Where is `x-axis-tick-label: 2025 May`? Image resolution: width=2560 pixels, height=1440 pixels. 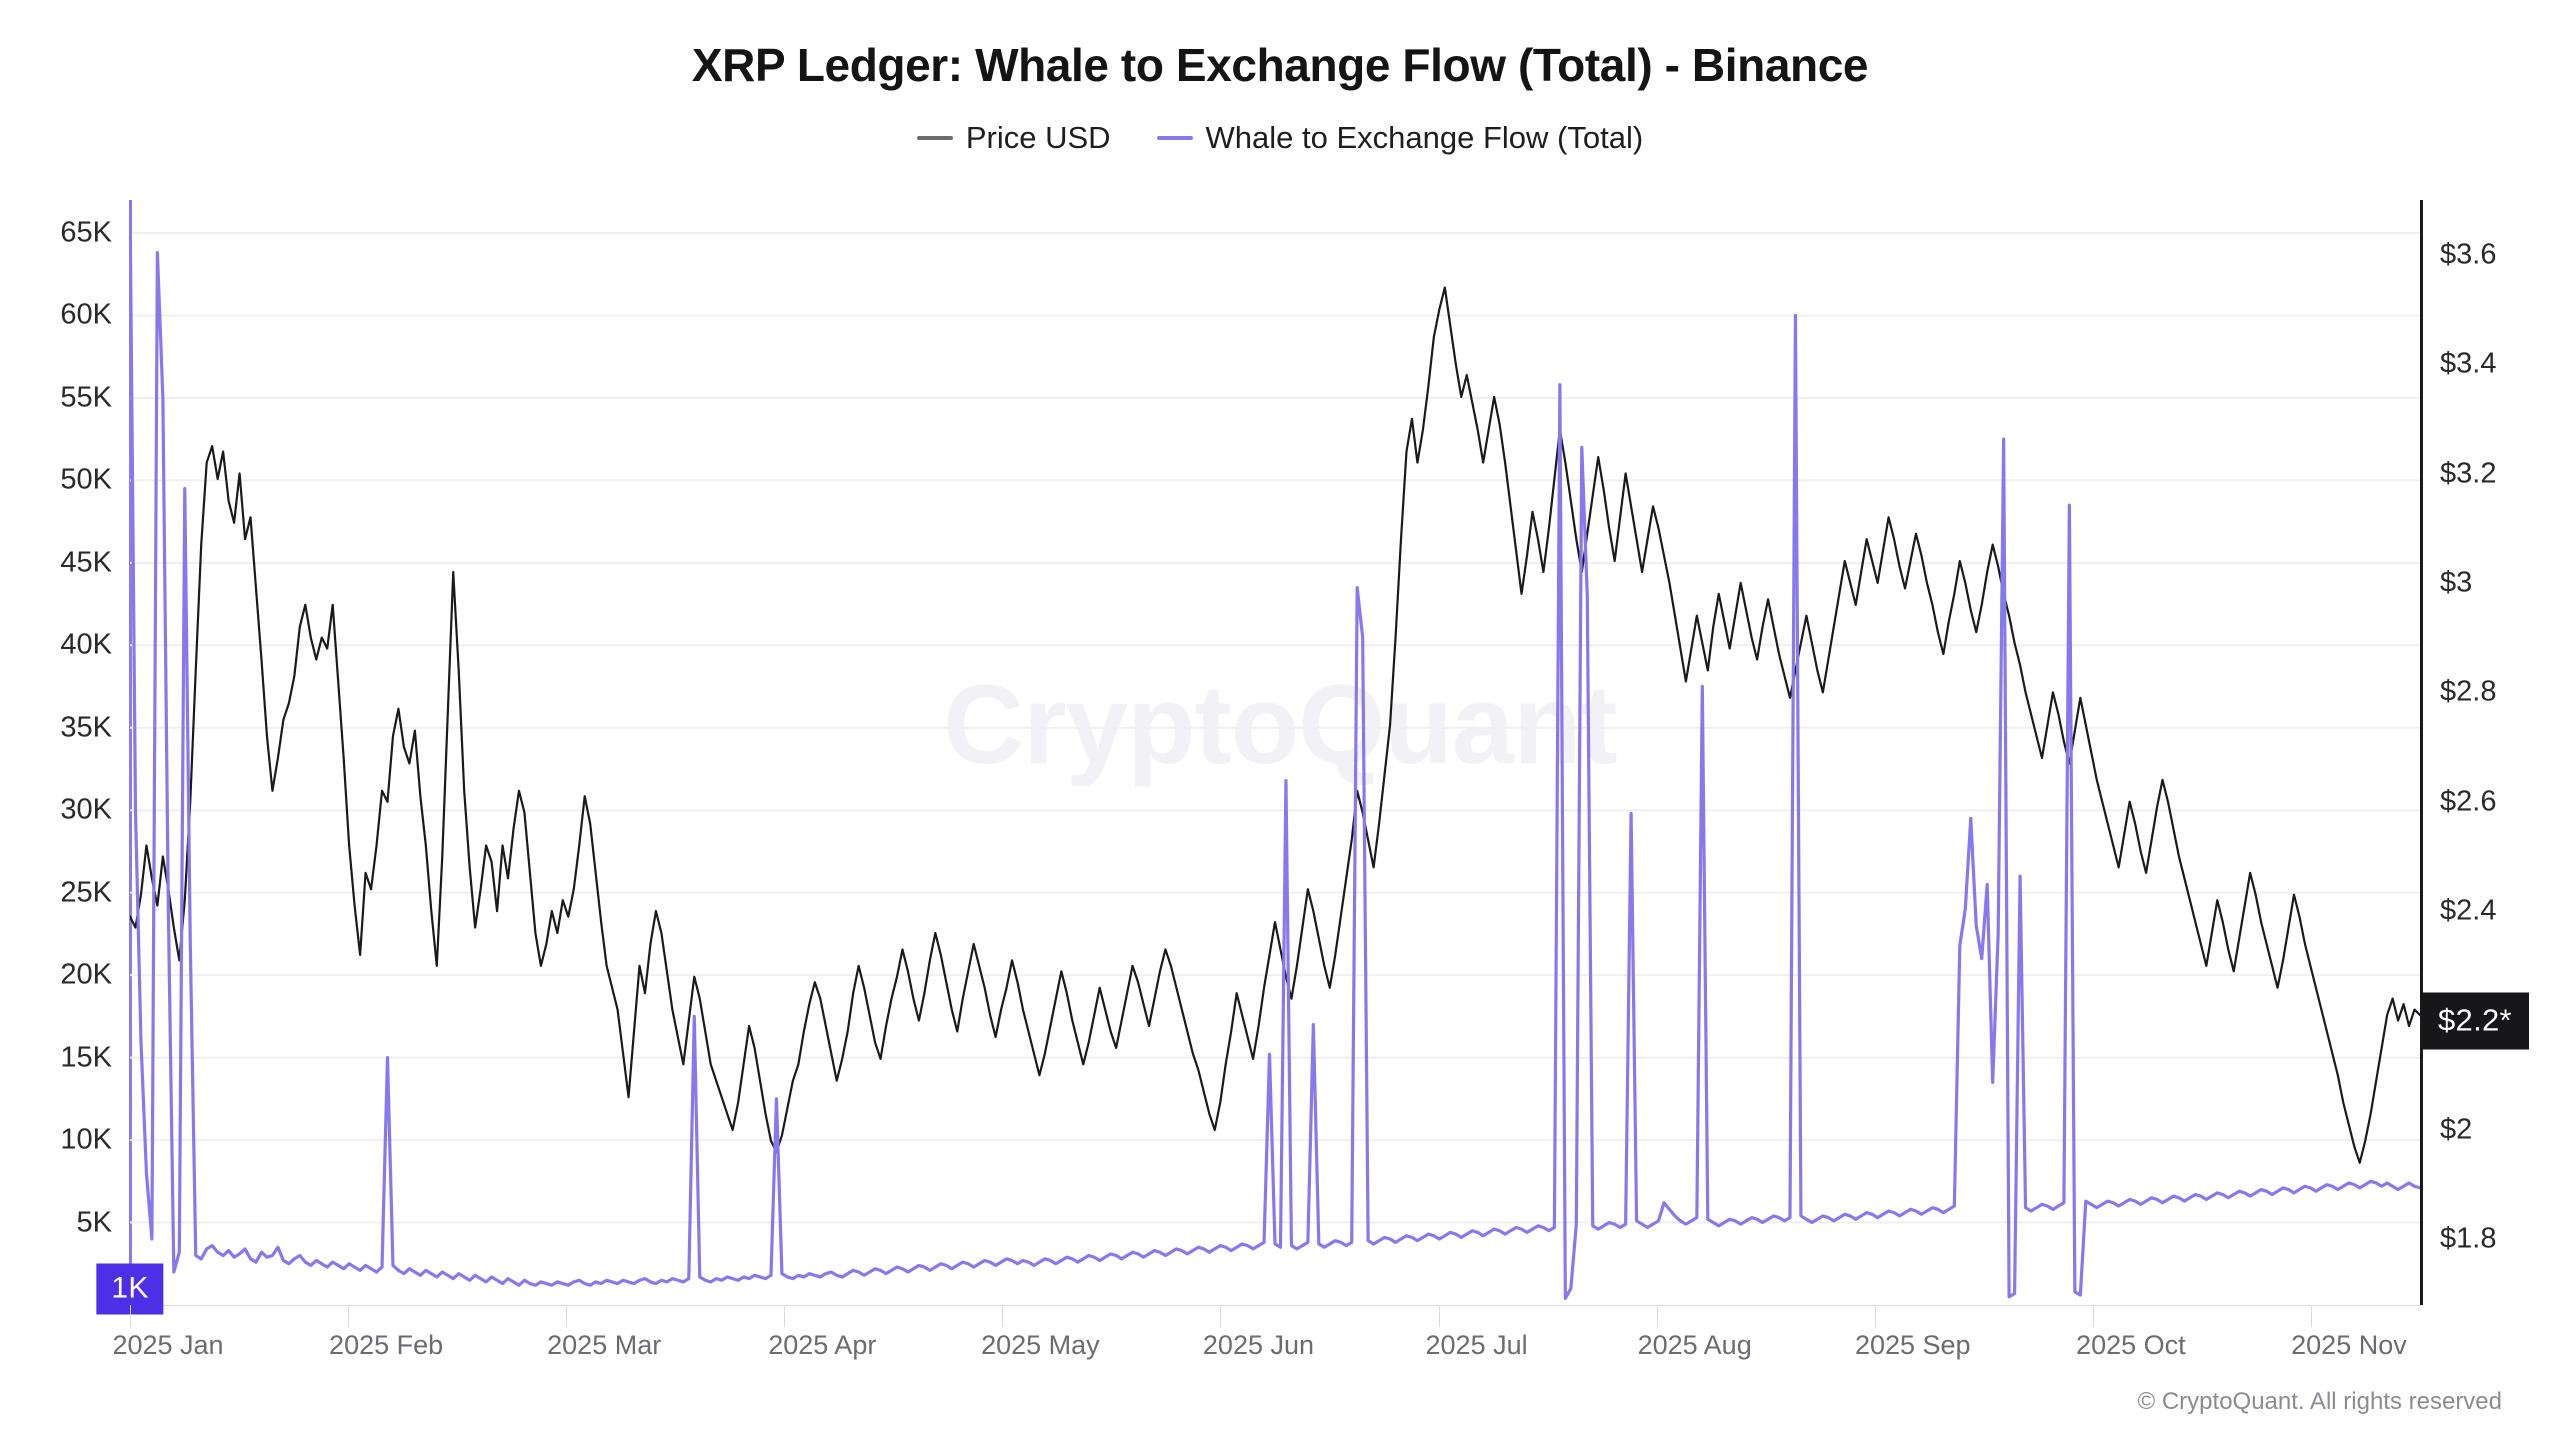 x-axis-tick-label: 2025 May is located at coordinates (1040, 1345).